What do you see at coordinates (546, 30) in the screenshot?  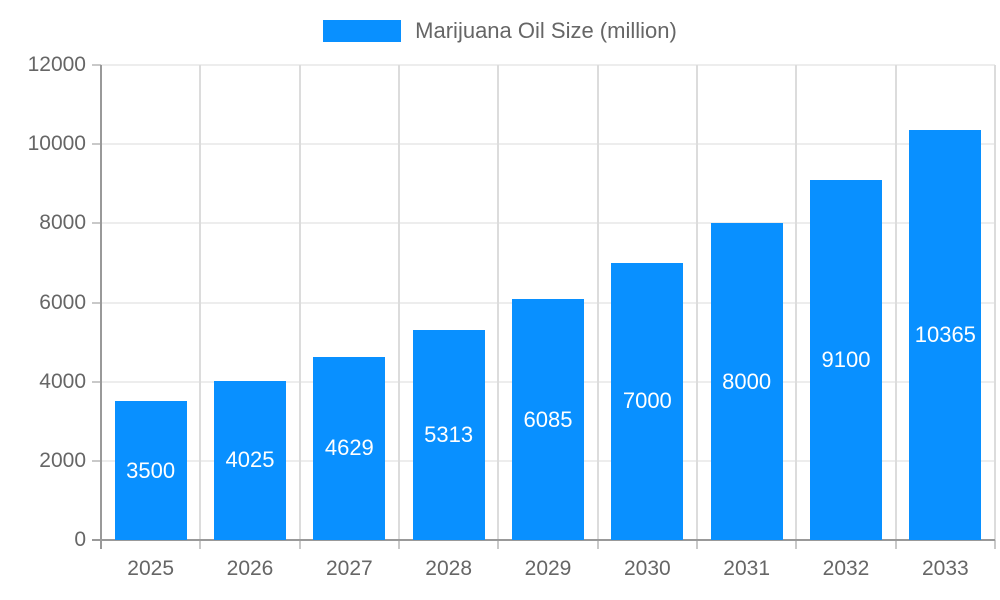 I see `legend-label: Marijuana Oil Size (million)` at bounding box center [546, 30].